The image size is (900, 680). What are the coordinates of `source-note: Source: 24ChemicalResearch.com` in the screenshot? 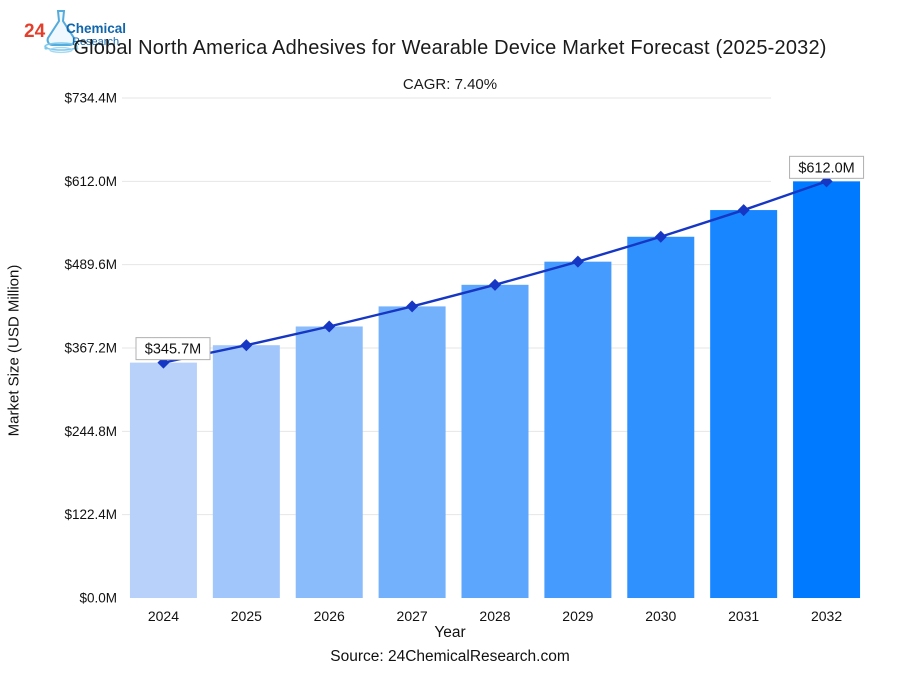 It's located at (450, 656).